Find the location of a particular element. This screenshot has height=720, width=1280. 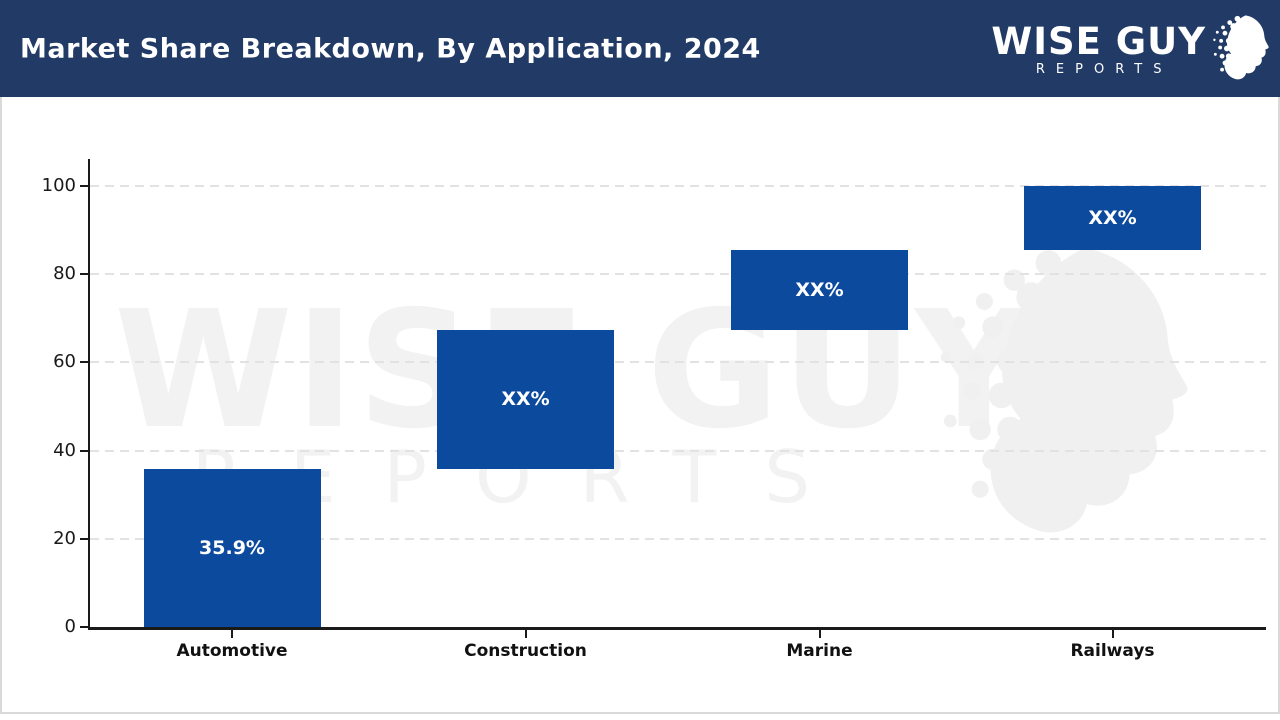

y-tick-label: 80 is located at coordinates (64, 274).